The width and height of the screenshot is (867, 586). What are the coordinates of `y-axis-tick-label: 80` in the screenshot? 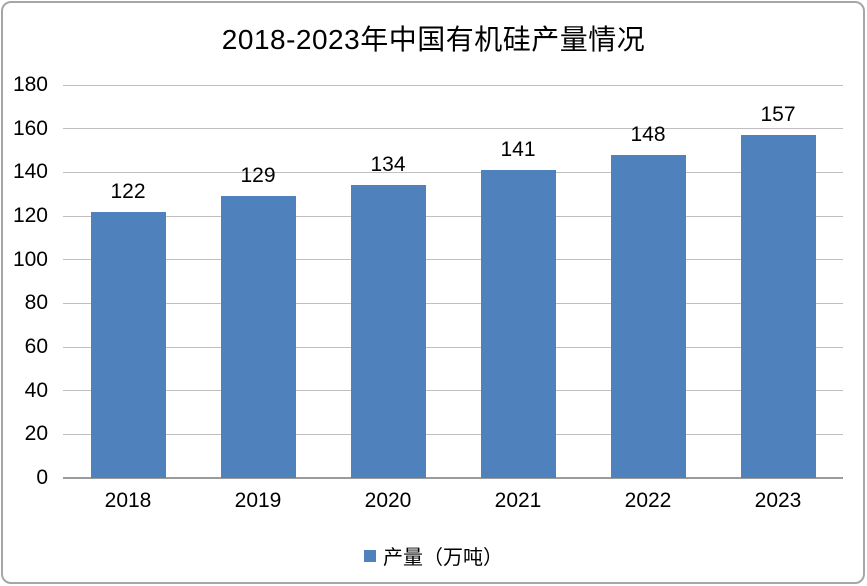 It's located at (36, 303).